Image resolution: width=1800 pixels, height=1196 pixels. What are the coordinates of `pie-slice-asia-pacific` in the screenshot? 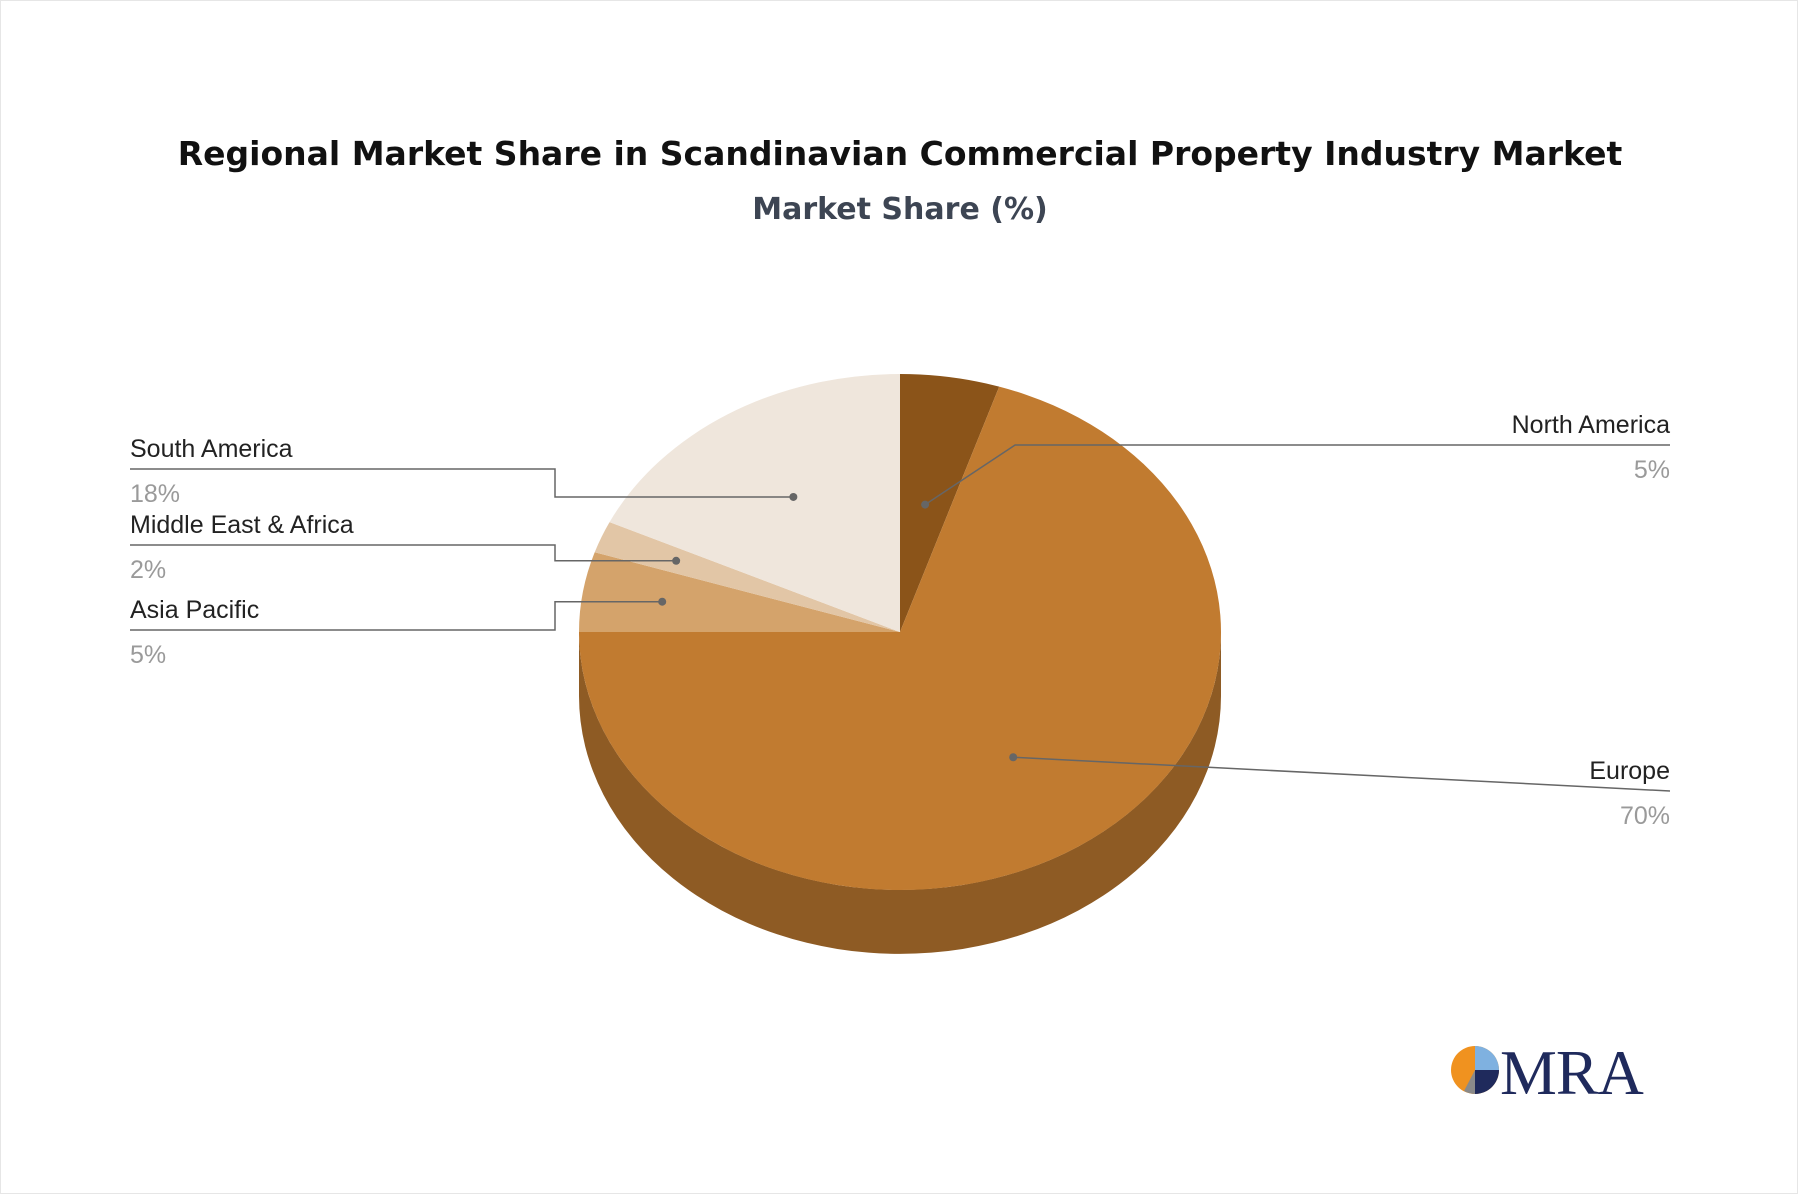 It's located at (739, 592).